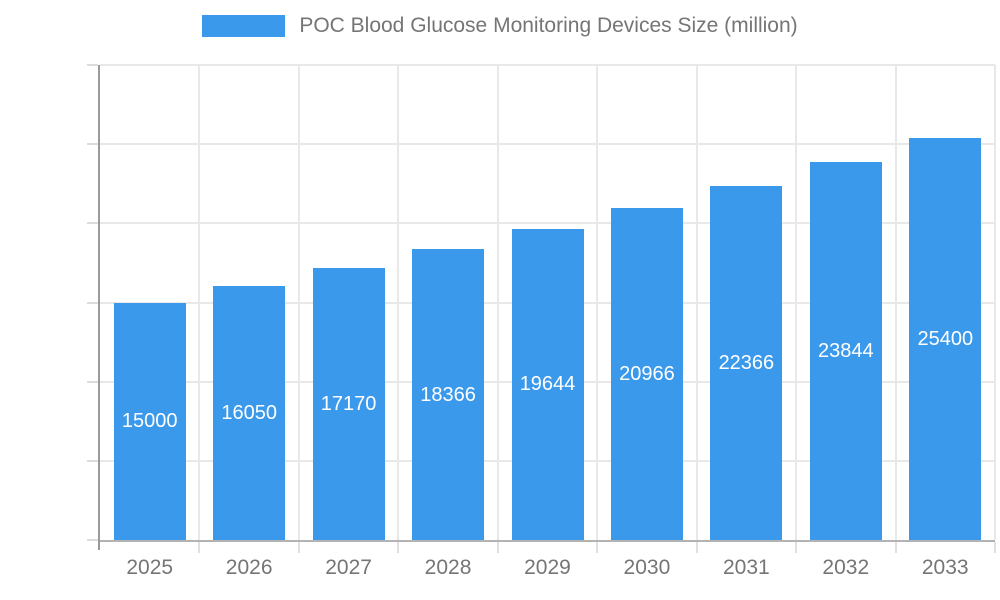 This screenshot has width=1000, height=600. I want to click on bar-2025: 15000, so click(149, 421).